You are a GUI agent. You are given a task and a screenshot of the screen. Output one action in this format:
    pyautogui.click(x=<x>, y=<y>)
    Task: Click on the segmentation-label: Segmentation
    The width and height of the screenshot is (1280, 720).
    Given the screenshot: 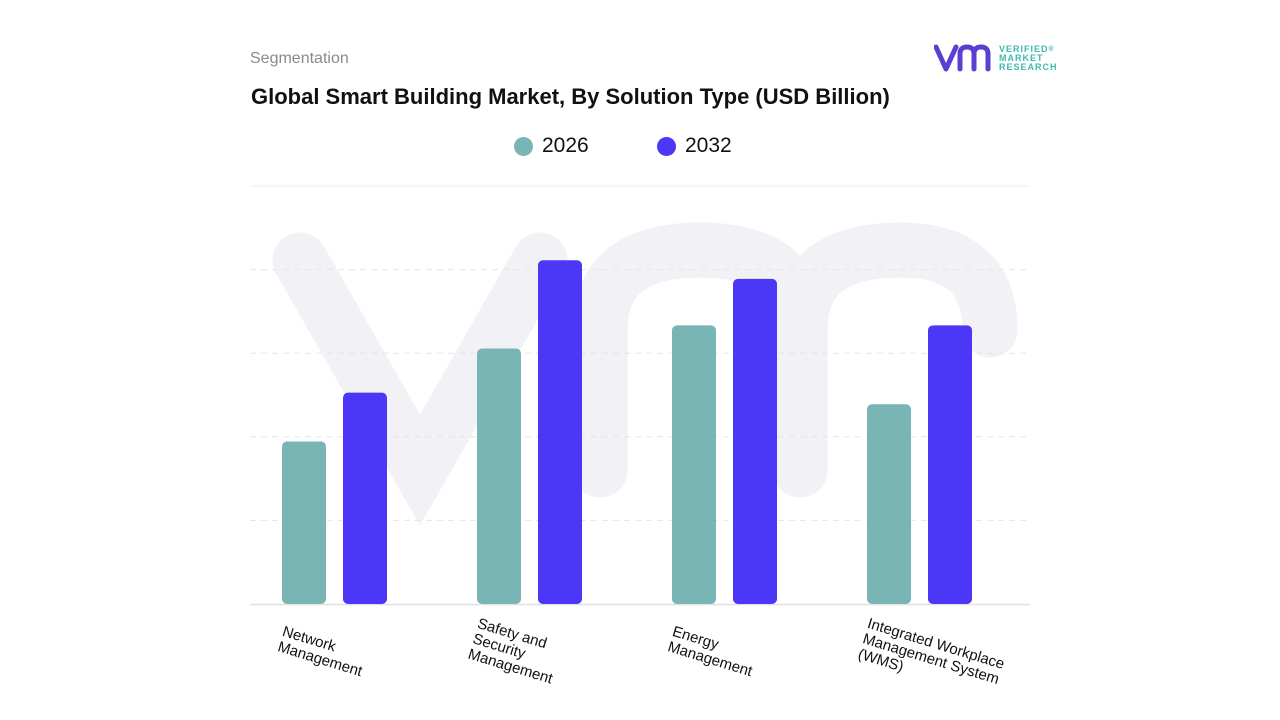 What is the action you would take?
    pyautogui.click(x=299, y=58)
    